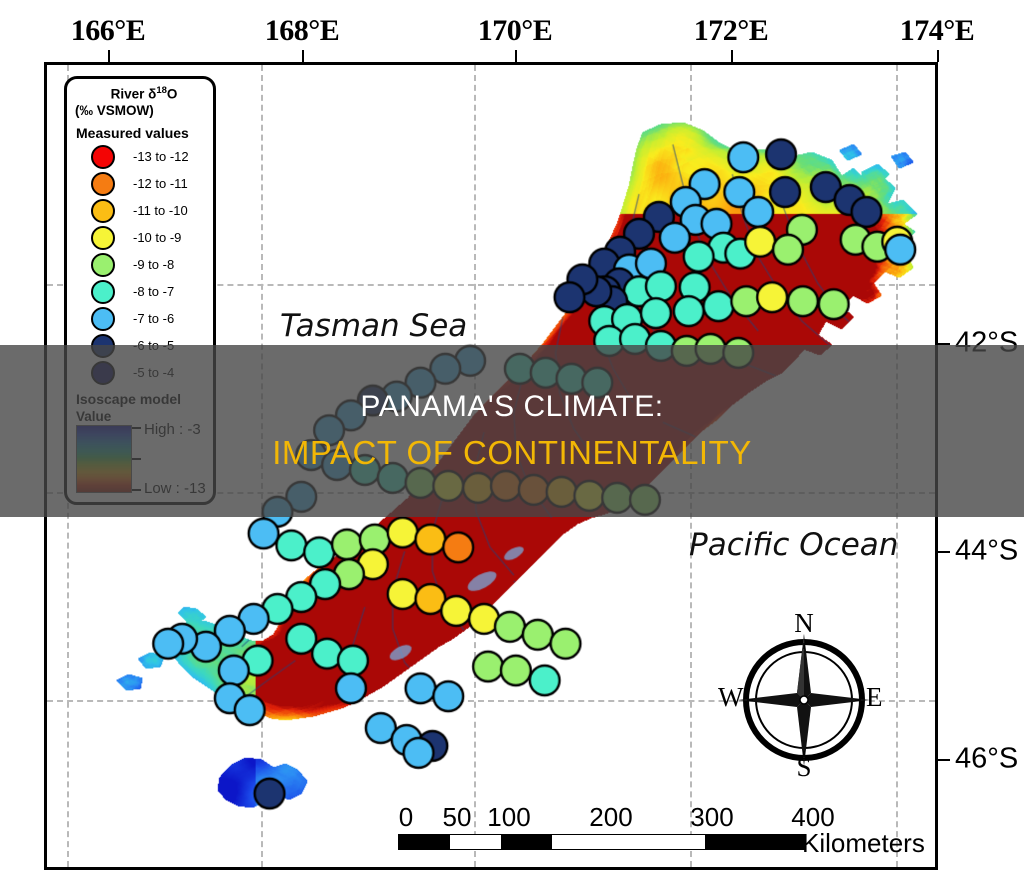 The image size is (1024, 894). Describe the element at coordinates (611, 817) in the screenshot. I see `scale-tick-3: 200` at that location.